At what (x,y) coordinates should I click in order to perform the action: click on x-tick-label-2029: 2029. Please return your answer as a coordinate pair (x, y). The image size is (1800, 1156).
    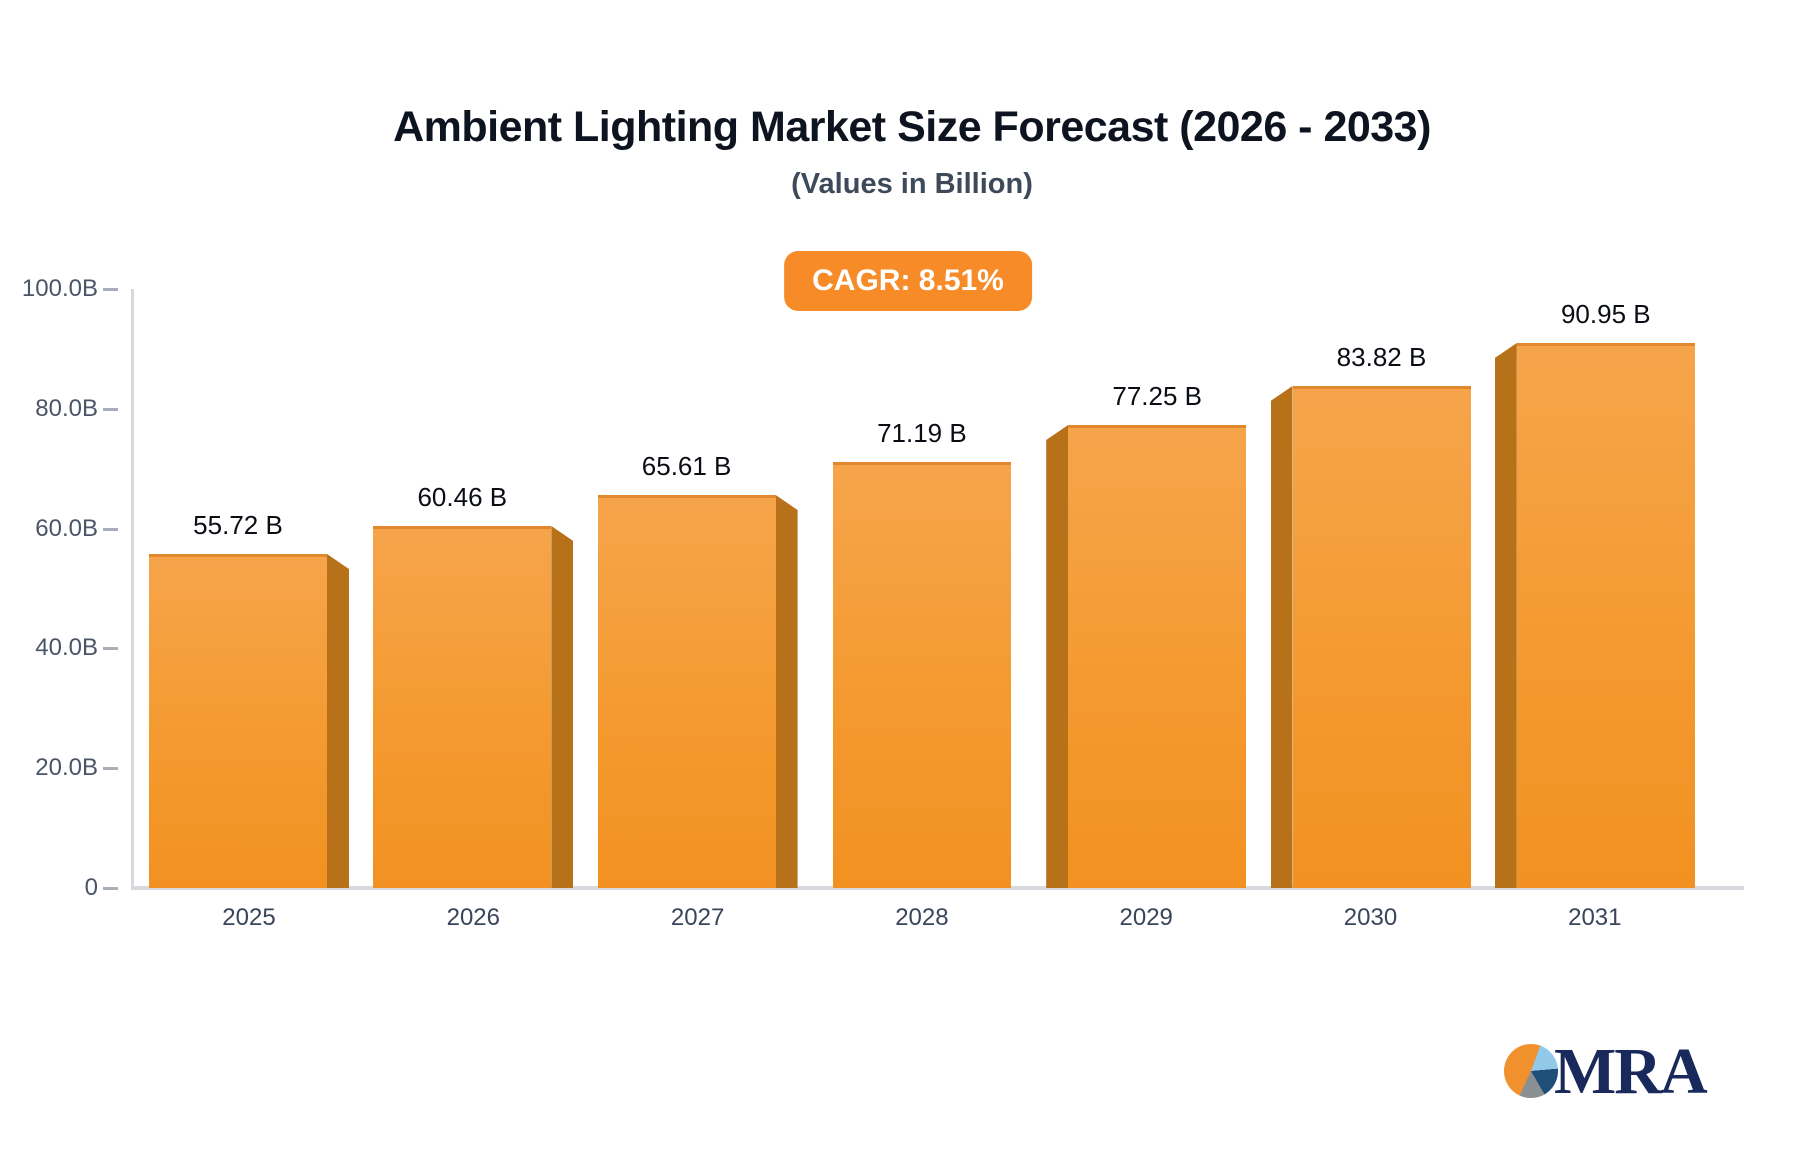
    Looking at the image, I should click on (1146, 917).